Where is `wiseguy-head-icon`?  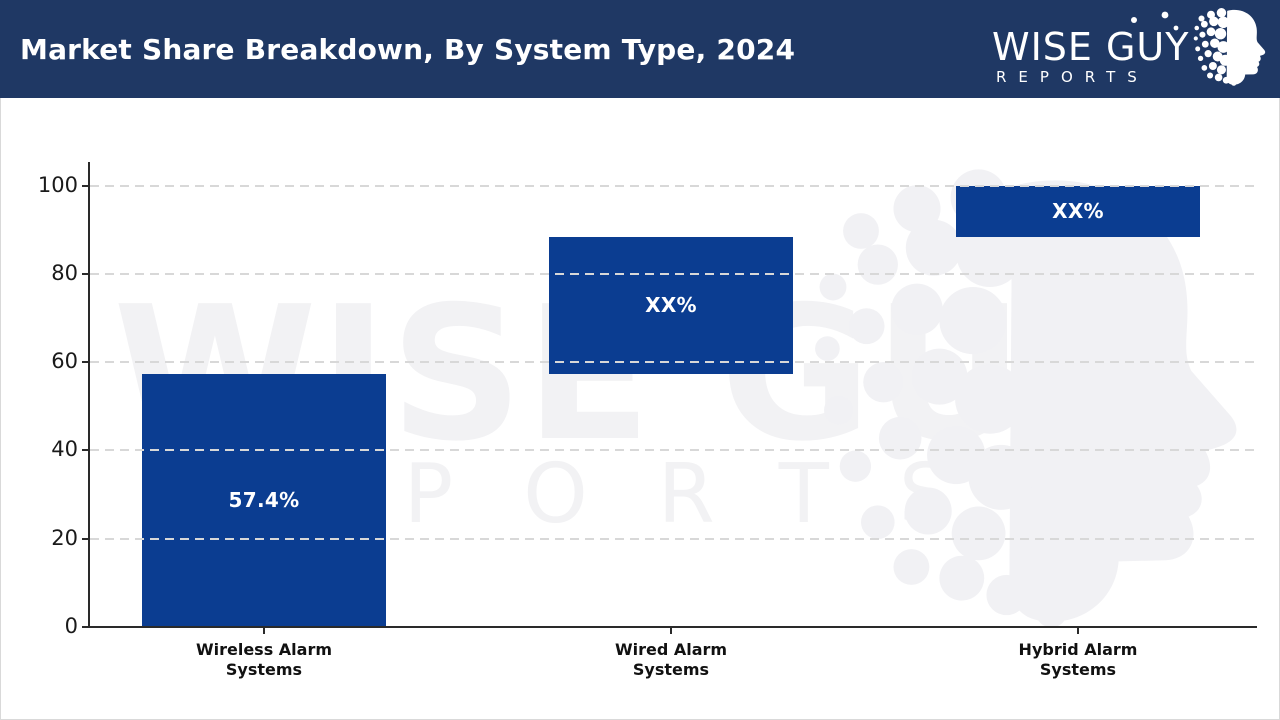
wiseguy-head-icon is located at coordinates (1229, 47).